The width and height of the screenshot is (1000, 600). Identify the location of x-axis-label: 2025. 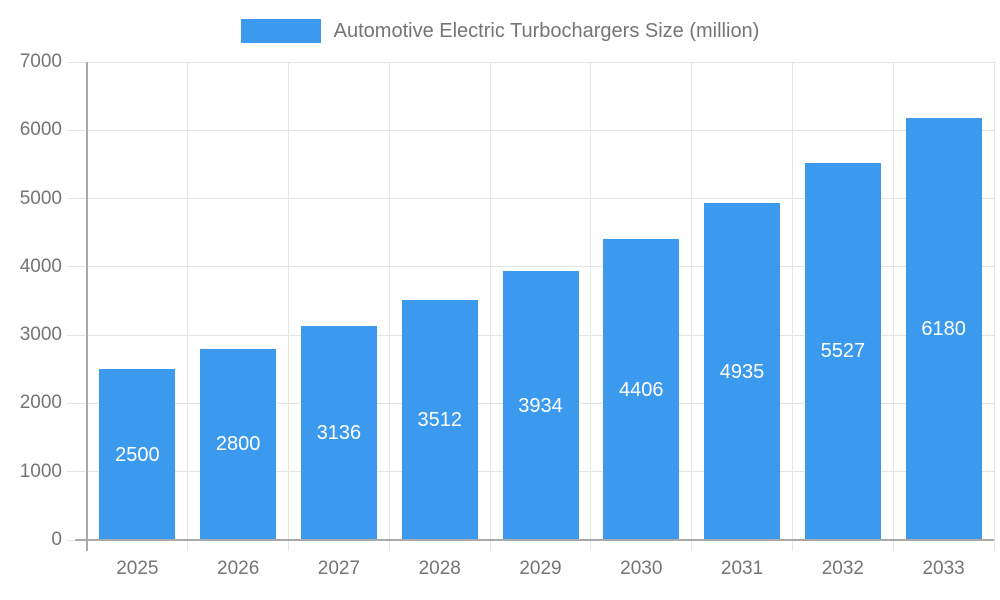
(137, 568).